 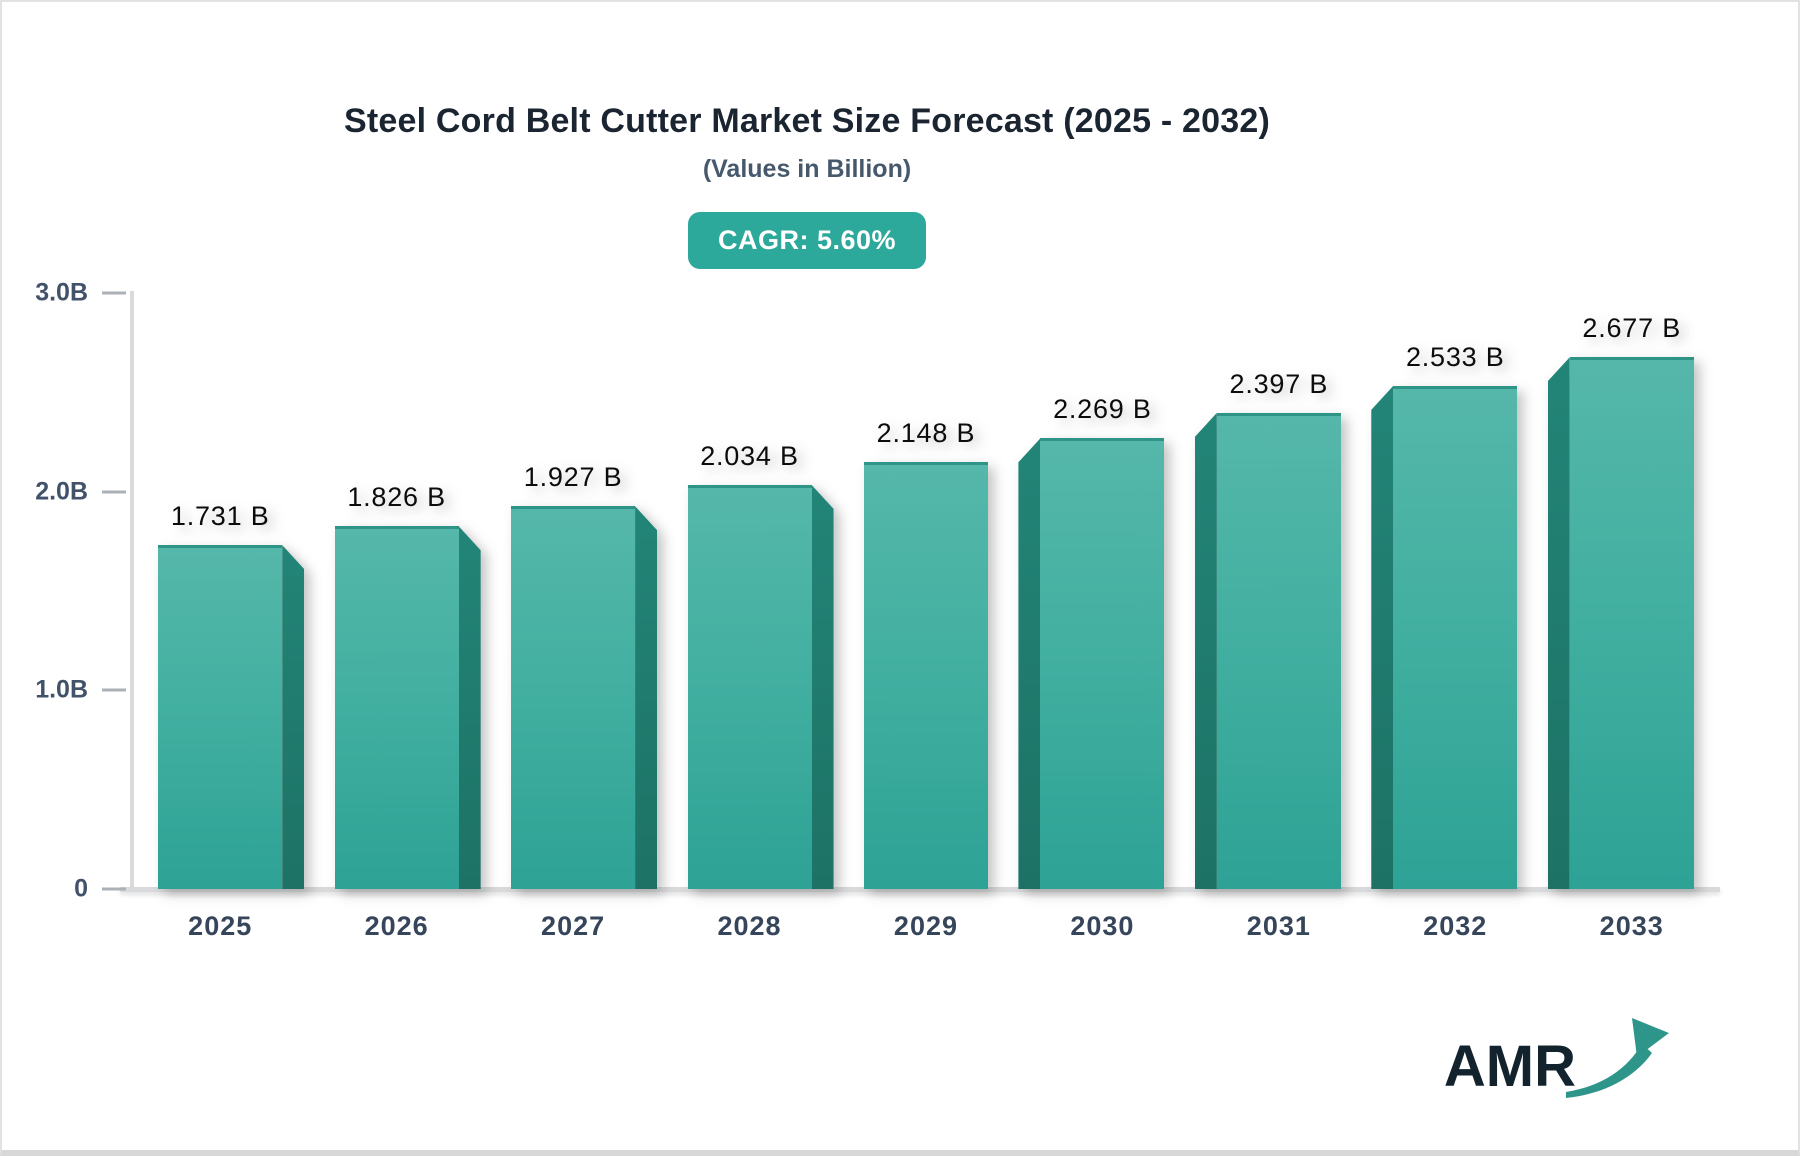 I want to click on bar-slot: 1.927 B 2027, so click(x=573, y=617).